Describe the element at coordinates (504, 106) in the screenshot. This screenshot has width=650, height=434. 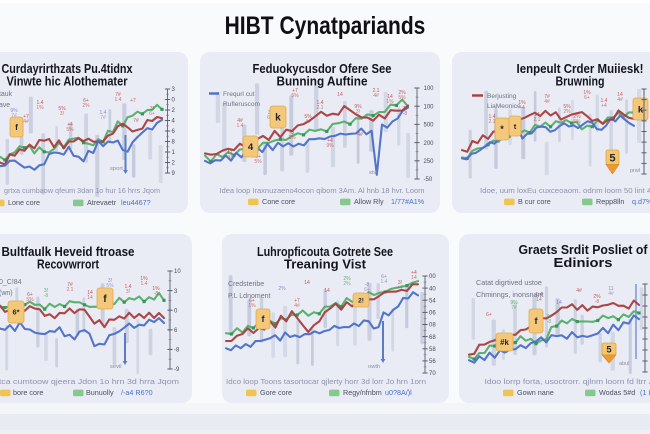
I see `svg-text: LiaMeonice` at that location.